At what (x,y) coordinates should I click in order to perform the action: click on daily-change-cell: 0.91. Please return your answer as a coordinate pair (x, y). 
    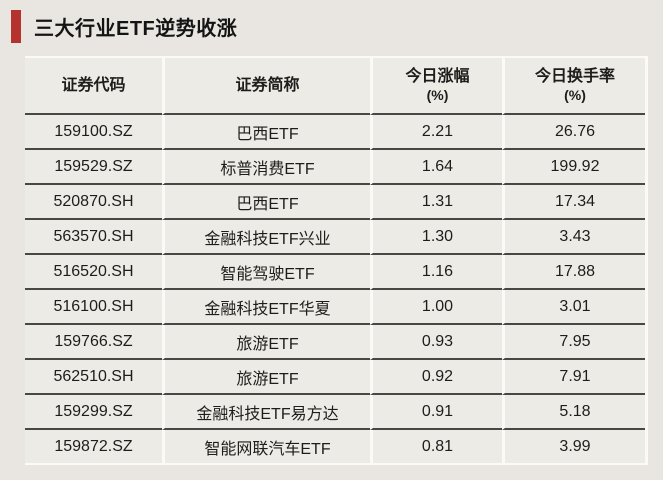
    Looking at the image, I should click on (436, 412).